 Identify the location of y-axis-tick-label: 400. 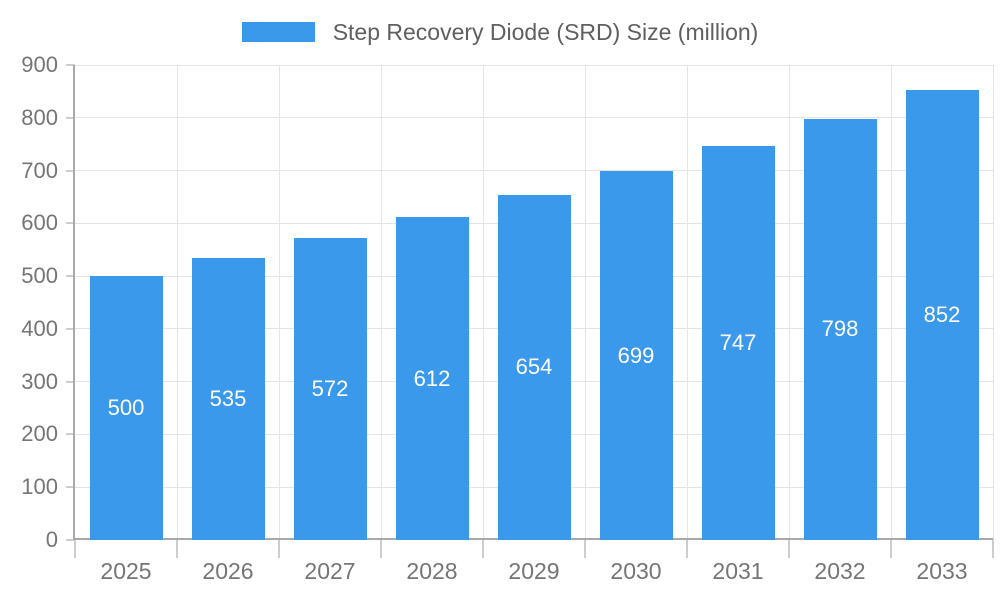
(39, 328).